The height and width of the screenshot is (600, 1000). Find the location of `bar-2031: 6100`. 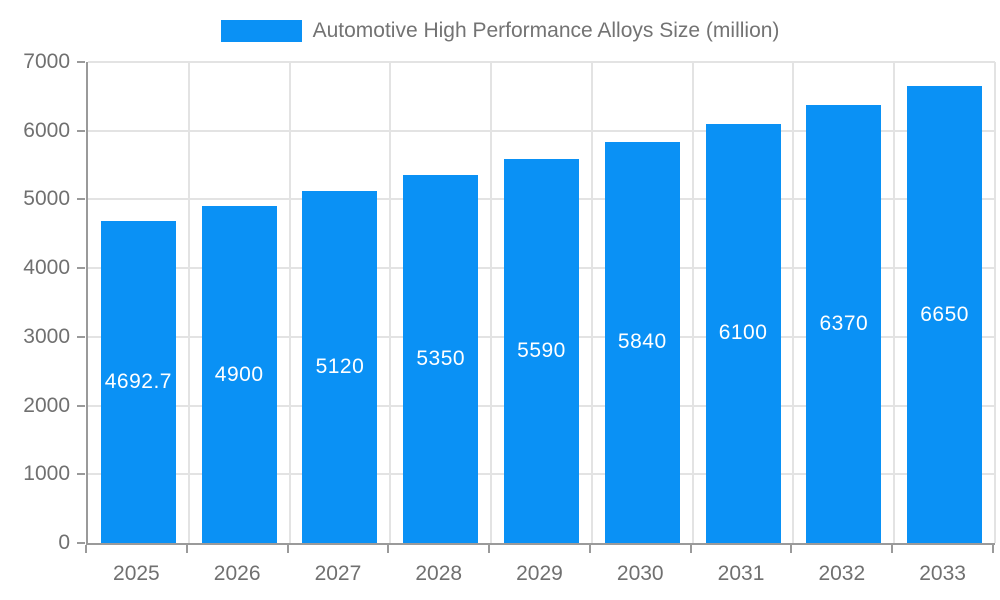

bar-2031: 6100 is located at coordinates (743, 333).